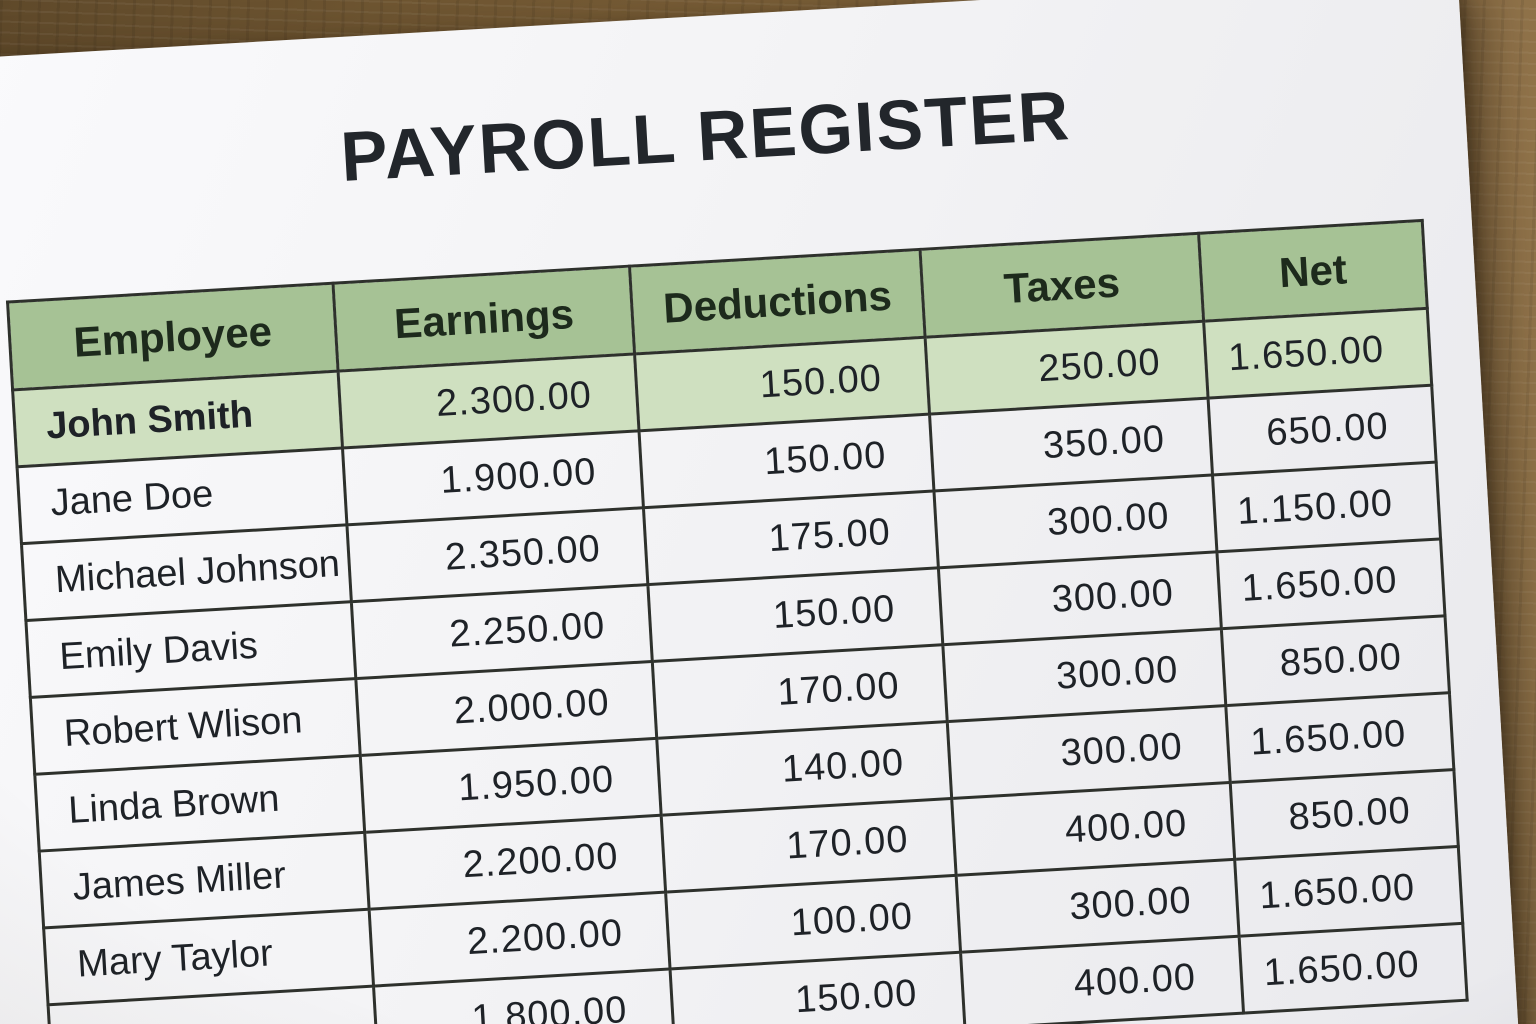 The height and width of the screenshot is (1024, 1536). Describe the element at coordinates (1322, 430) in the screenshot. I see `net-cell: 650.00` at that location.